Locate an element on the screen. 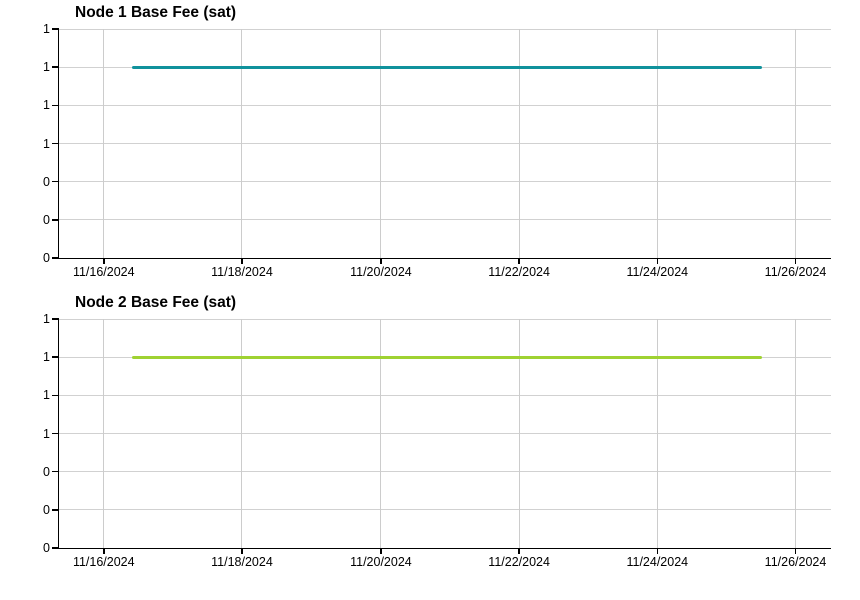 Image resolution: width=860 pixels, height=600 pixels. series-line-node-1-base-fee is located at coordinates (446, 67).